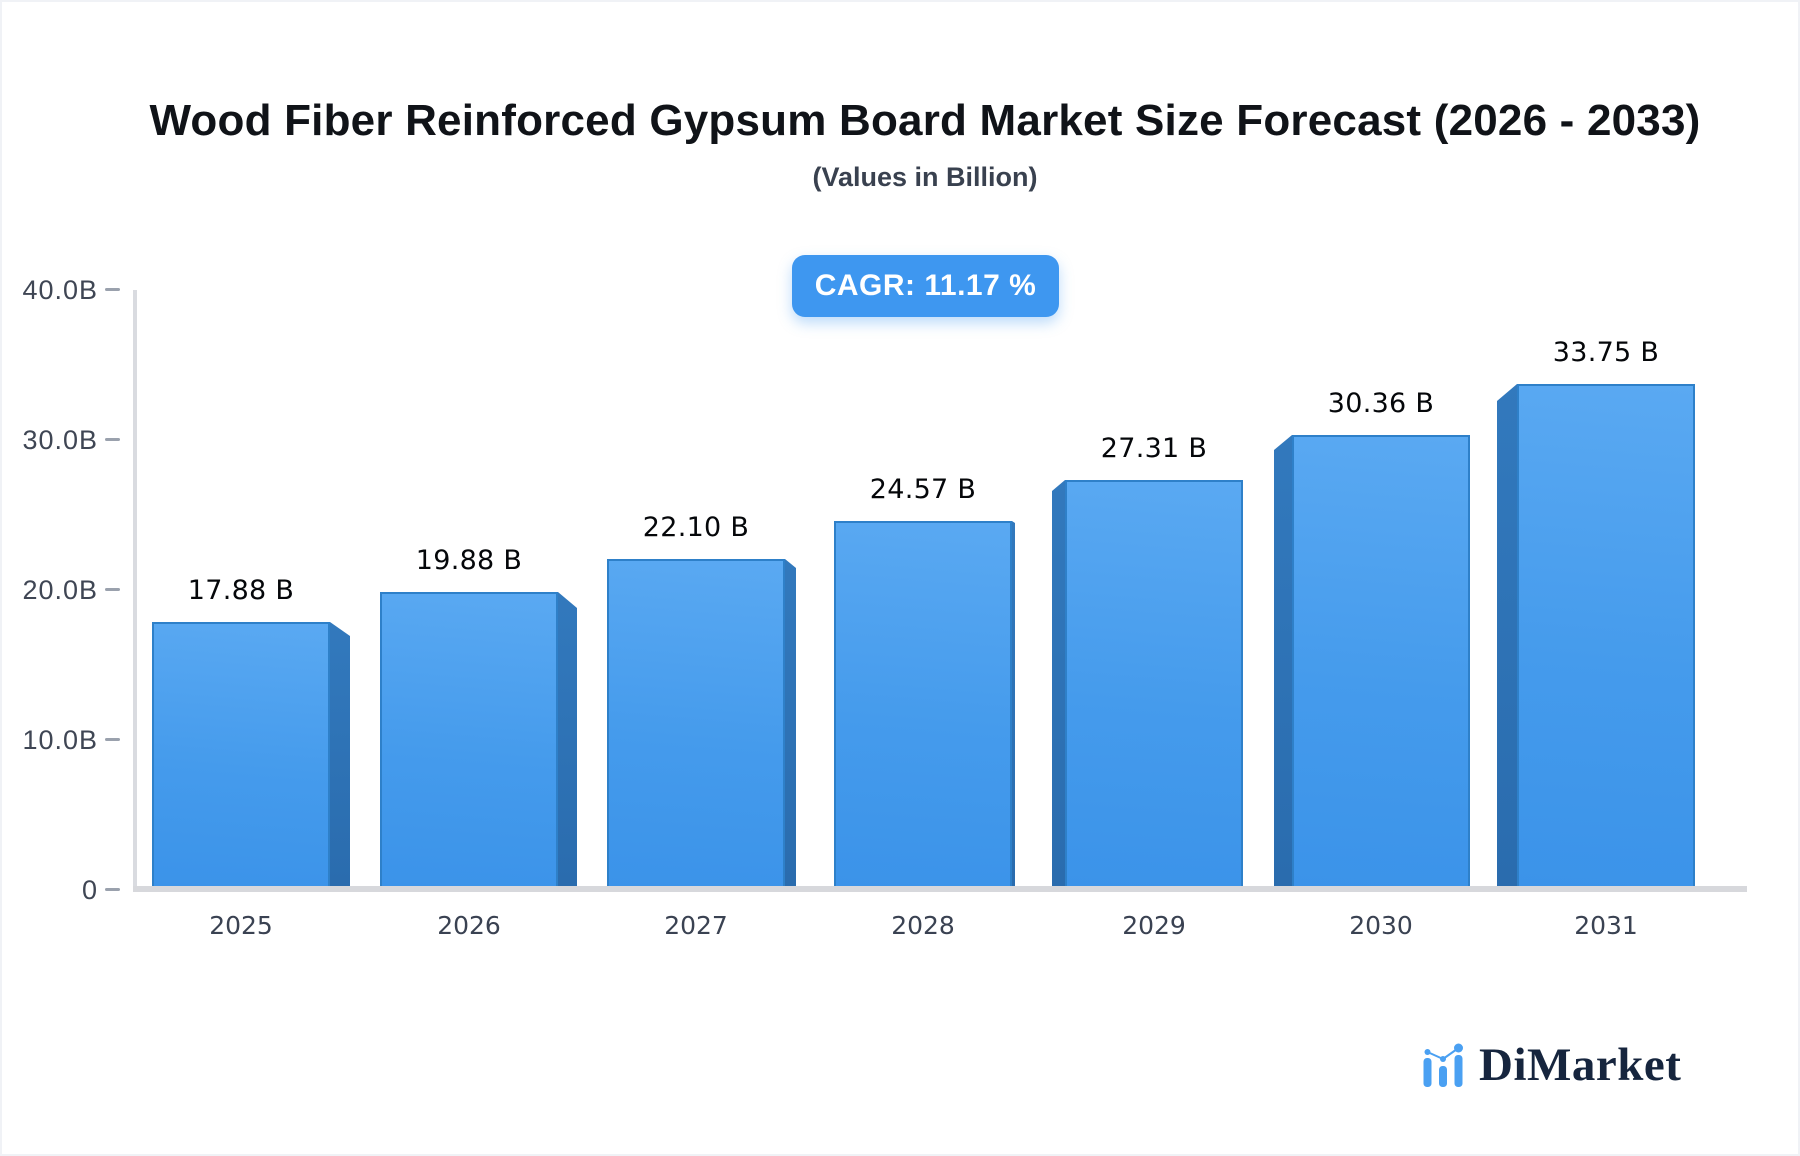 Image resolution: width=1800 pixels, height=1156 pixels. I want to click on bar-2027, so click(696, 722).